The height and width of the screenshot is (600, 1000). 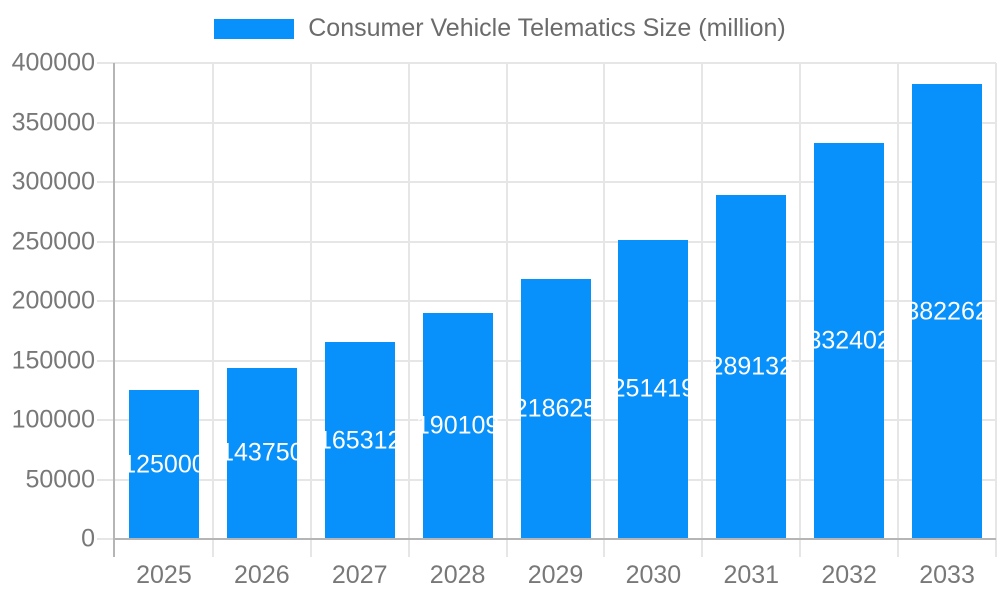 I want to click on x-axis-label: 2029, so click(x=555, y=575).